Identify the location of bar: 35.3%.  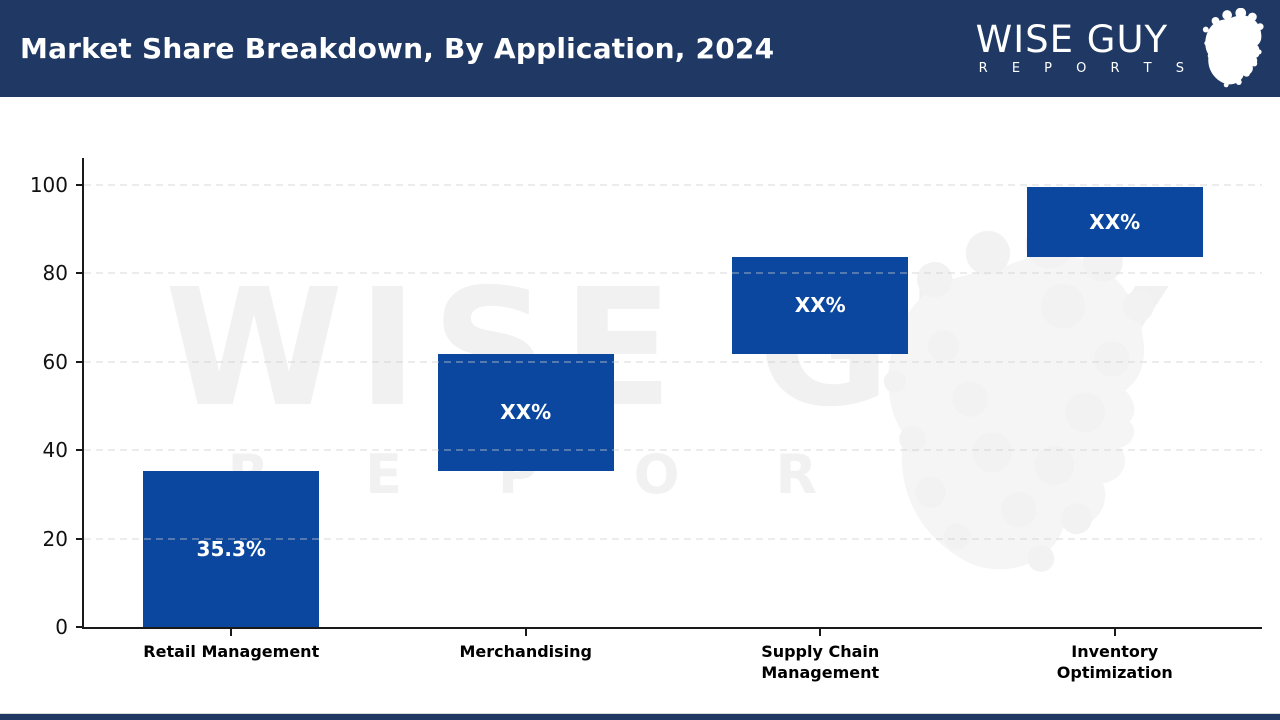
(231, 548).